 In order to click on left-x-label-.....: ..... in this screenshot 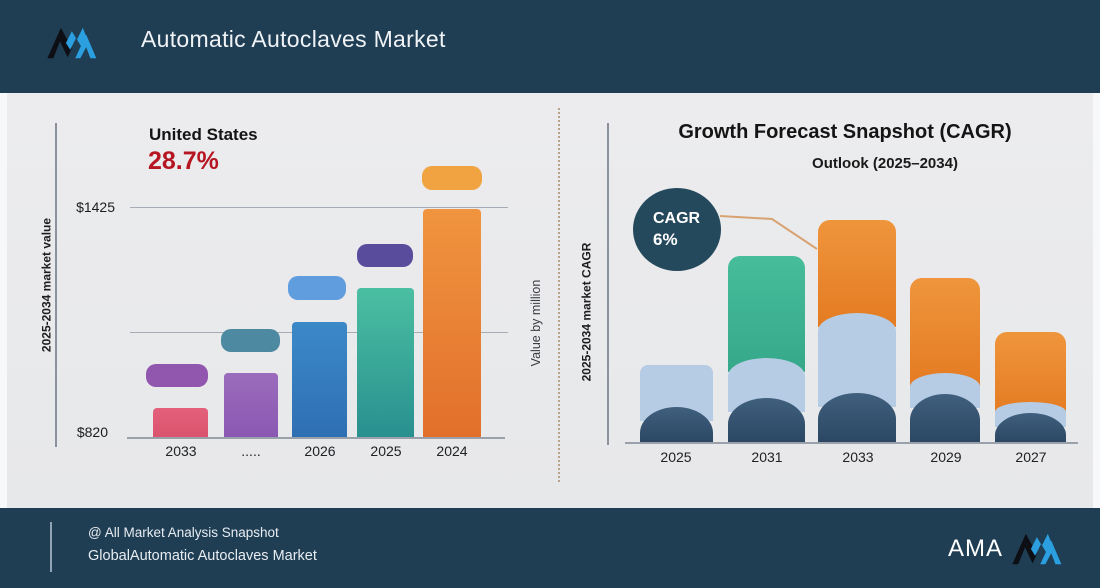, I will do `click(251, 451)`.